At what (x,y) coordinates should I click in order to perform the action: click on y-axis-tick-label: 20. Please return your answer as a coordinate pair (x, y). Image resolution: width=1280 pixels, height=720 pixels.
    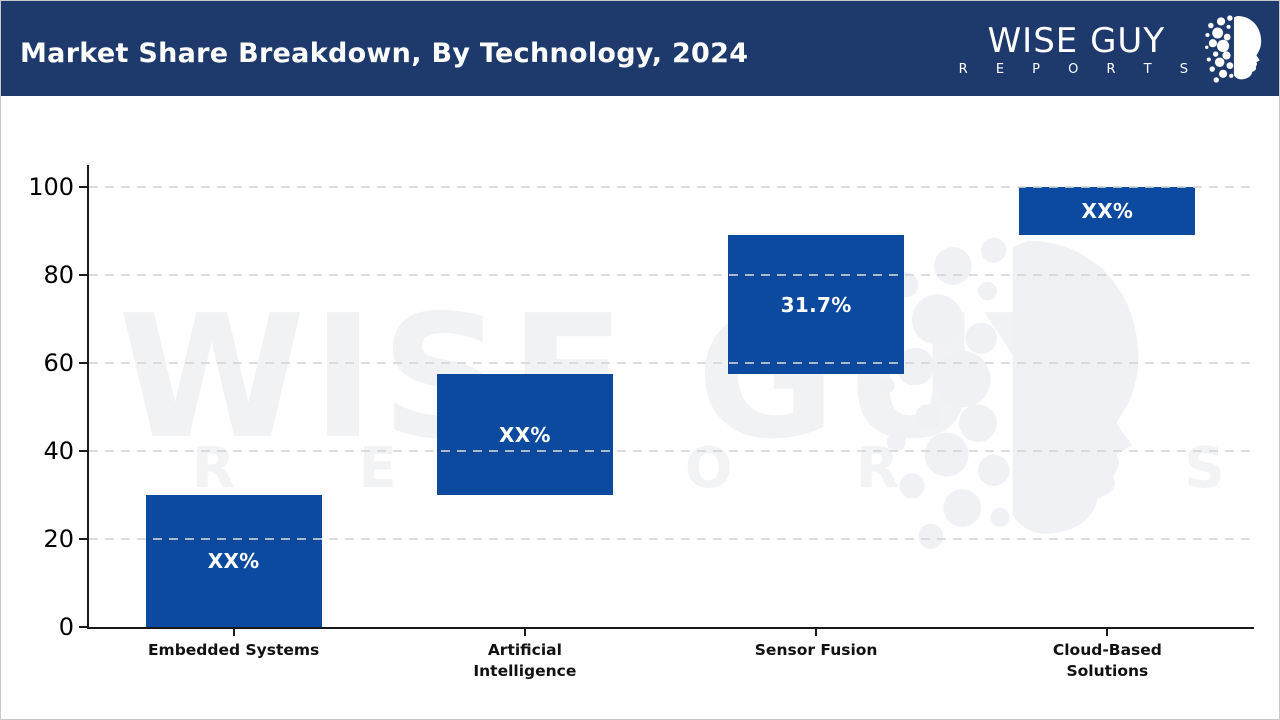
    Looking at the image, I should click on (58, 539).